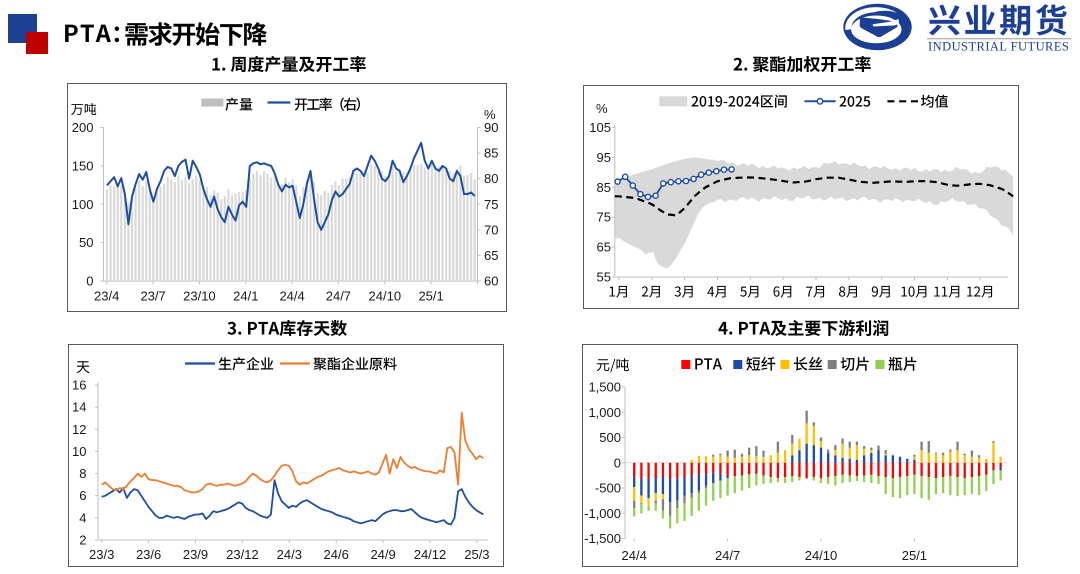  What do you see at coordinates (602, 513) in the screenshot?
I see `svg-text: -1,000` at bounding box center [602, 513].